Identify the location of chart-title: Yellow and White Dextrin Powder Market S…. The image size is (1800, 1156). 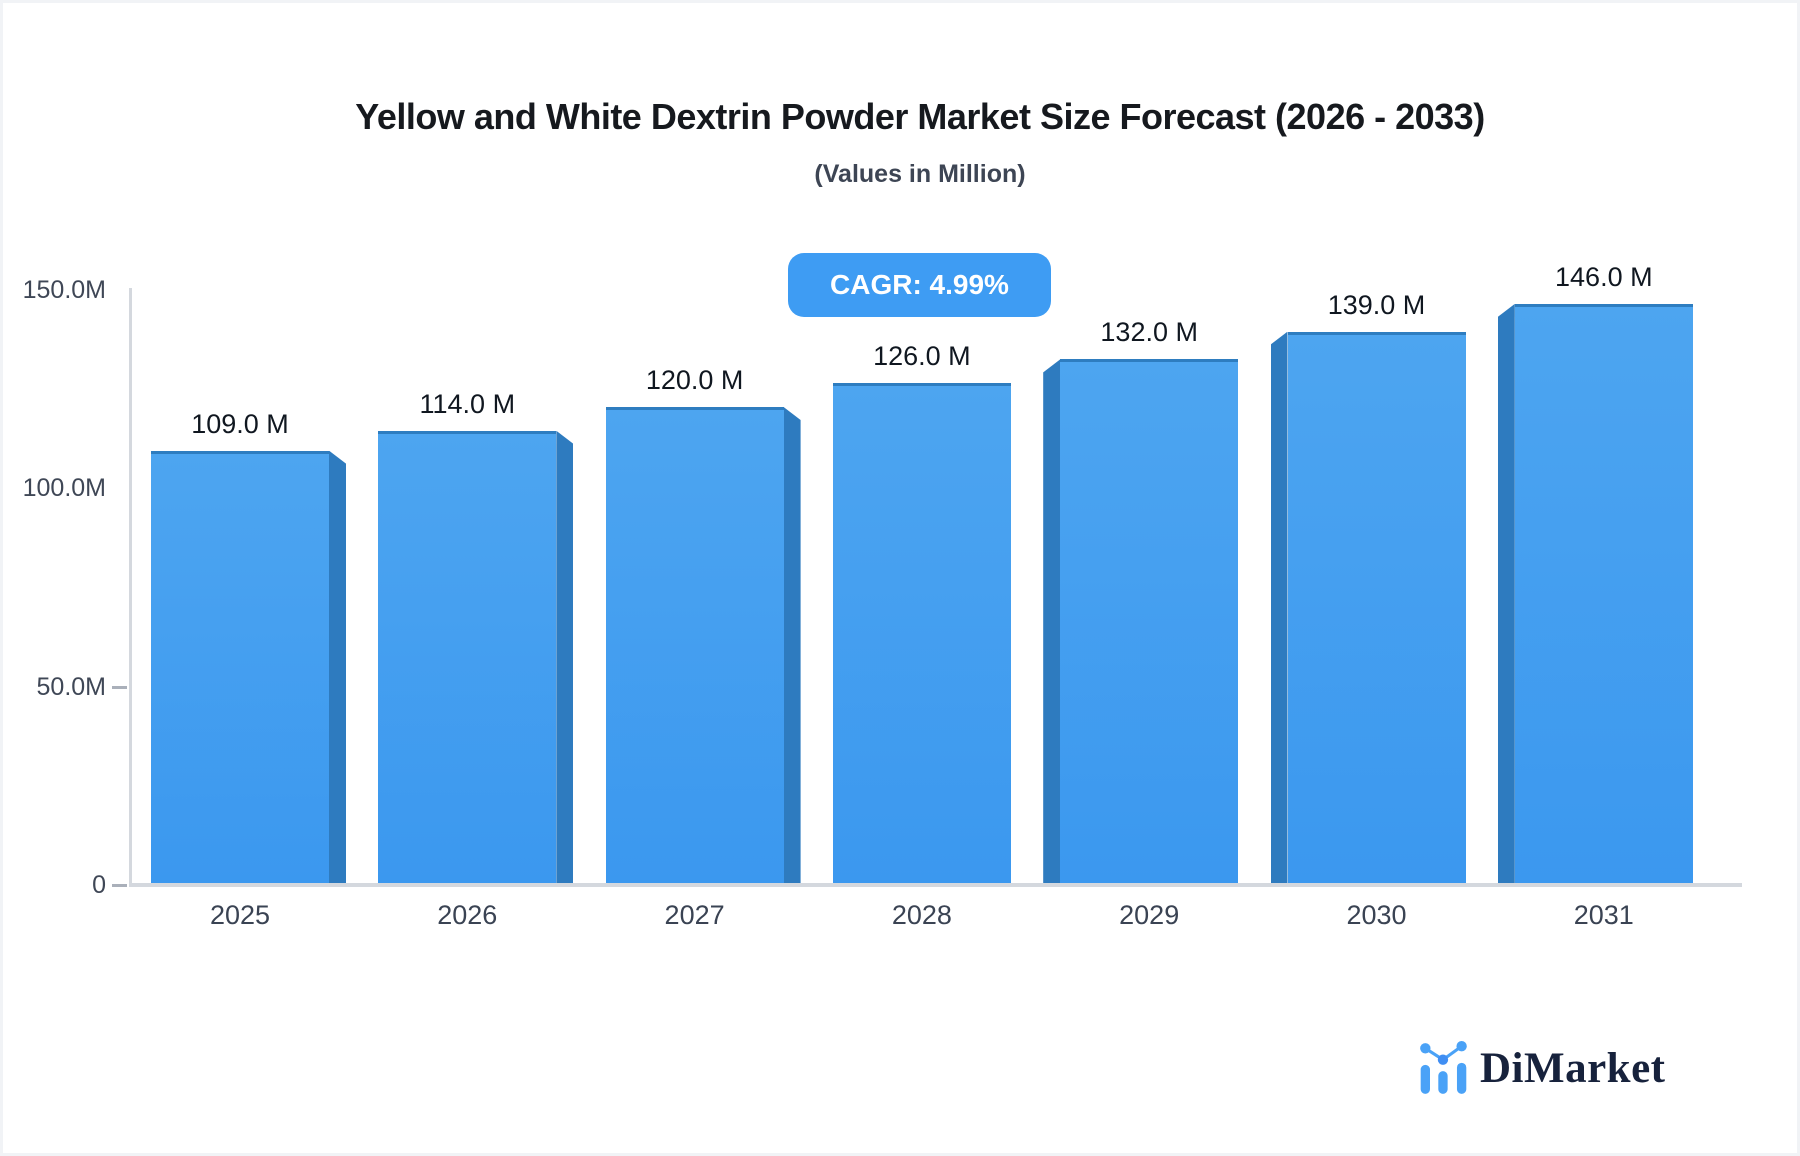
(920, 116).